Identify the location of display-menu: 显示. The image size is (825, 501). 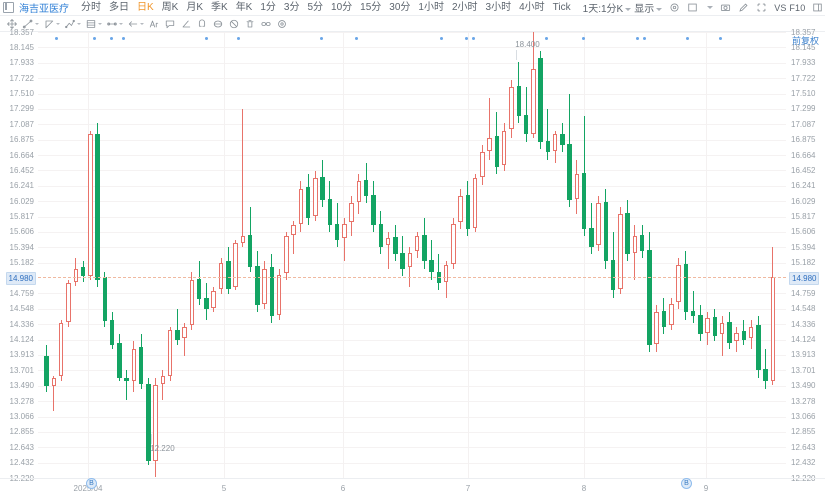
(648, 7).